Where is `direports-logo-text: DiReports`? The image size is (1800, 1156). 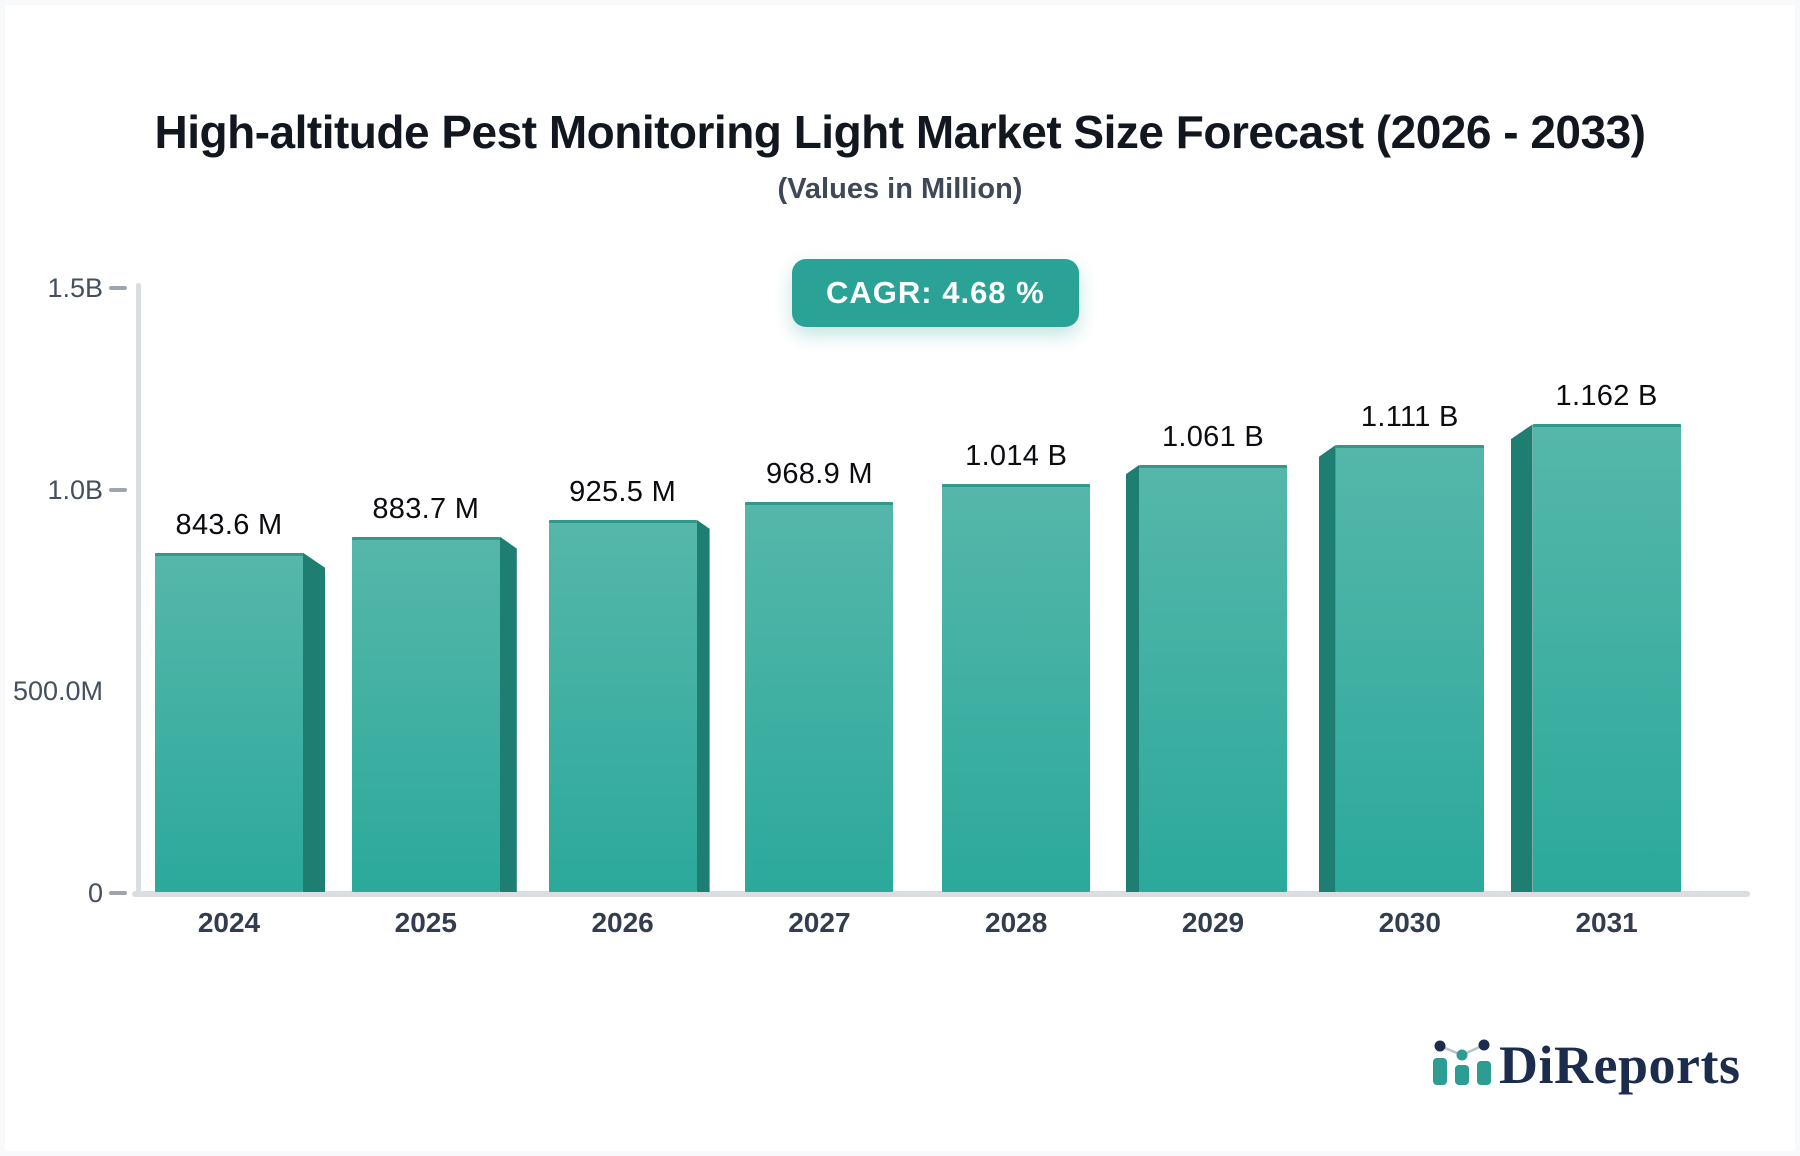
direports-logo-text: DiReports is located at coordinates (1620, 1065).